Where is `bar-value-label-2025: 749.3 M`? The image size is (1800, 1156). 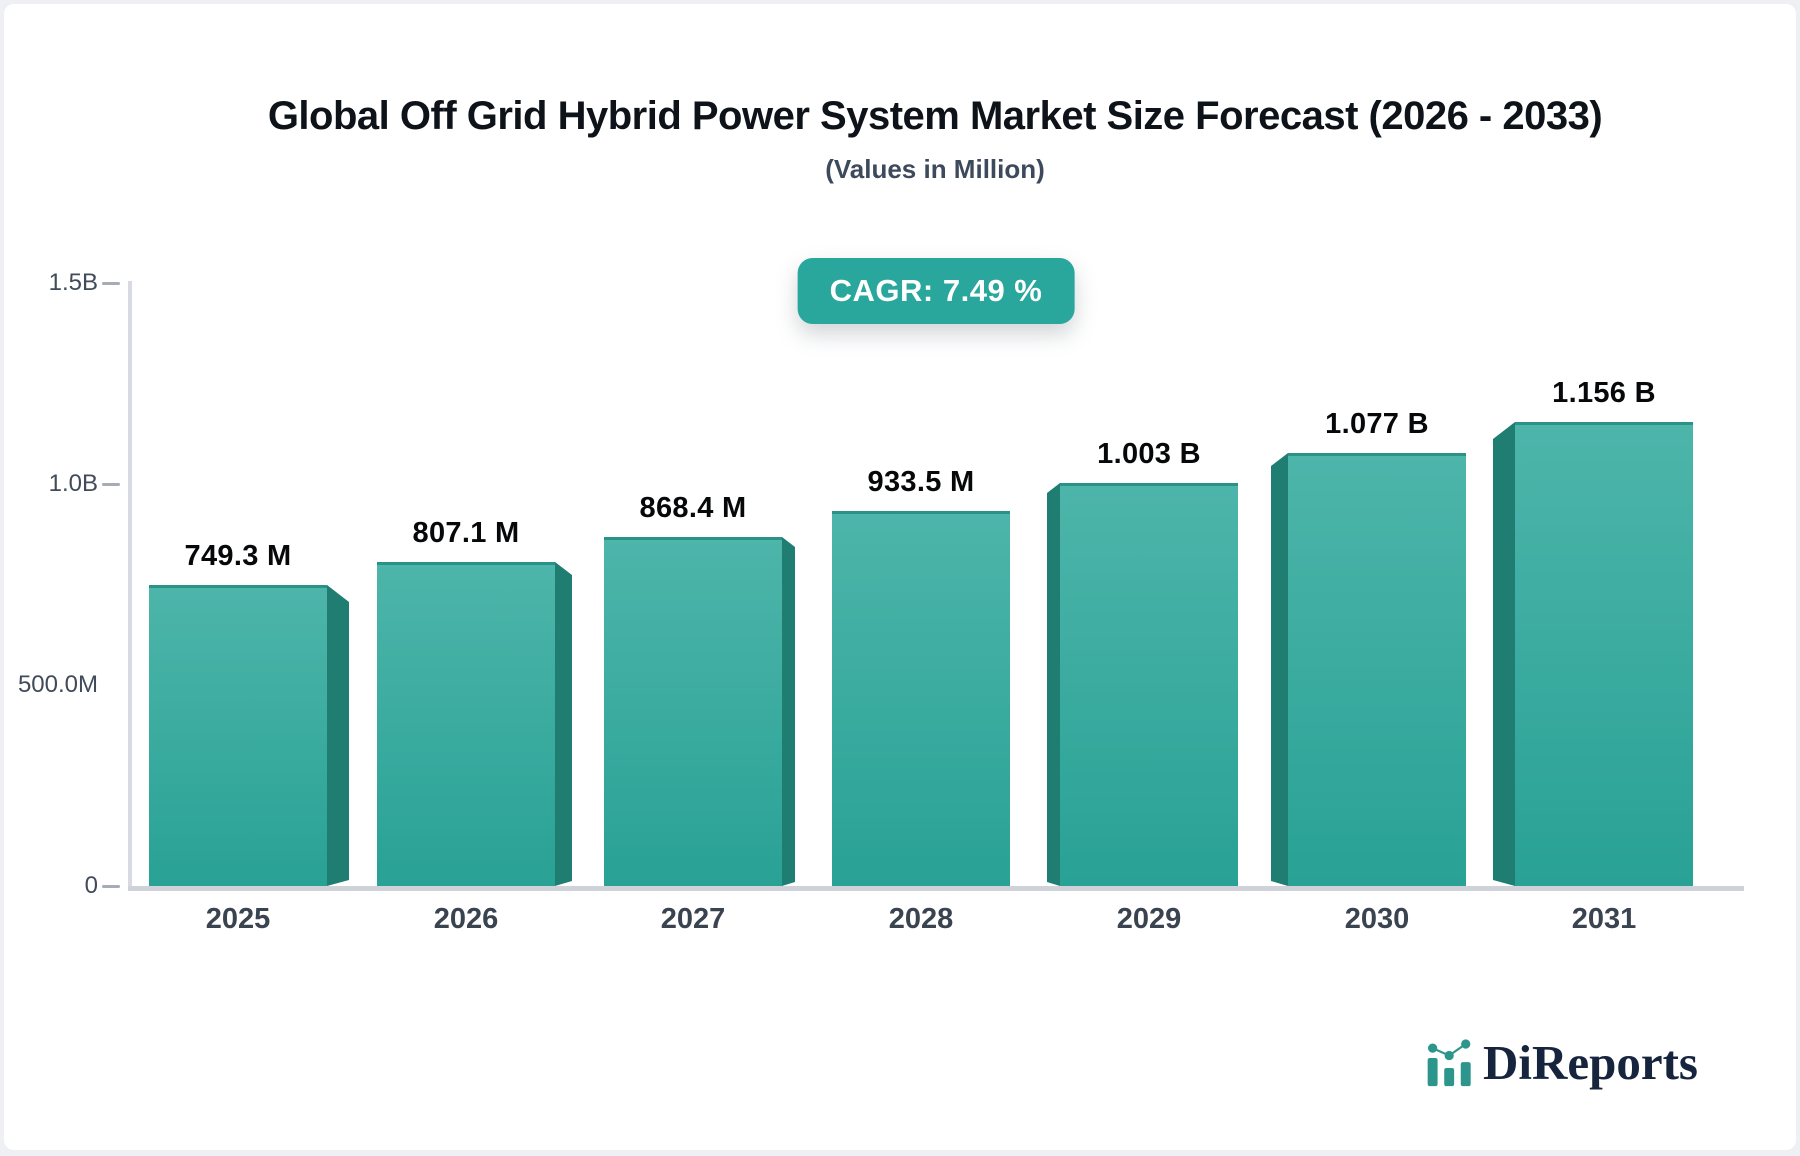 bar-value-label-2025: 749.3 M is located at coordinates (238, 556).